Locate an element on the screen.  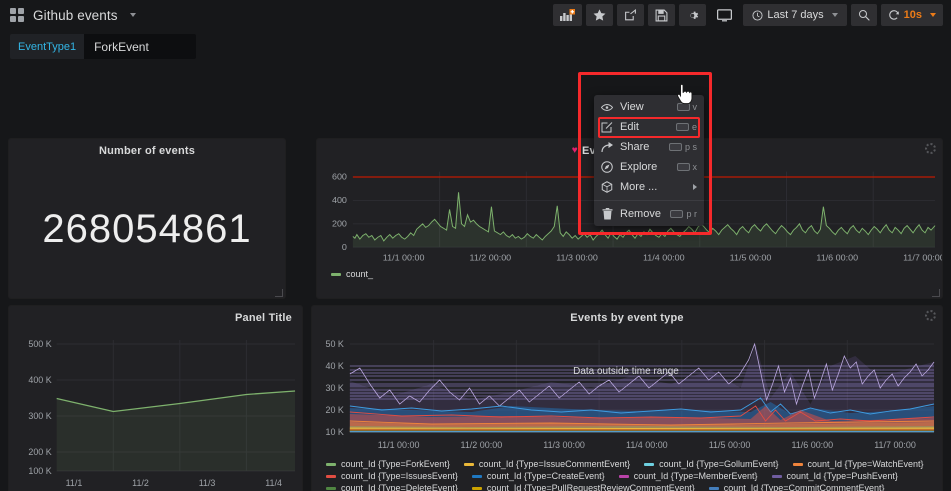
panel-context-menu: View v Edit e Share p s Explore is located at coordinates (649, 160).